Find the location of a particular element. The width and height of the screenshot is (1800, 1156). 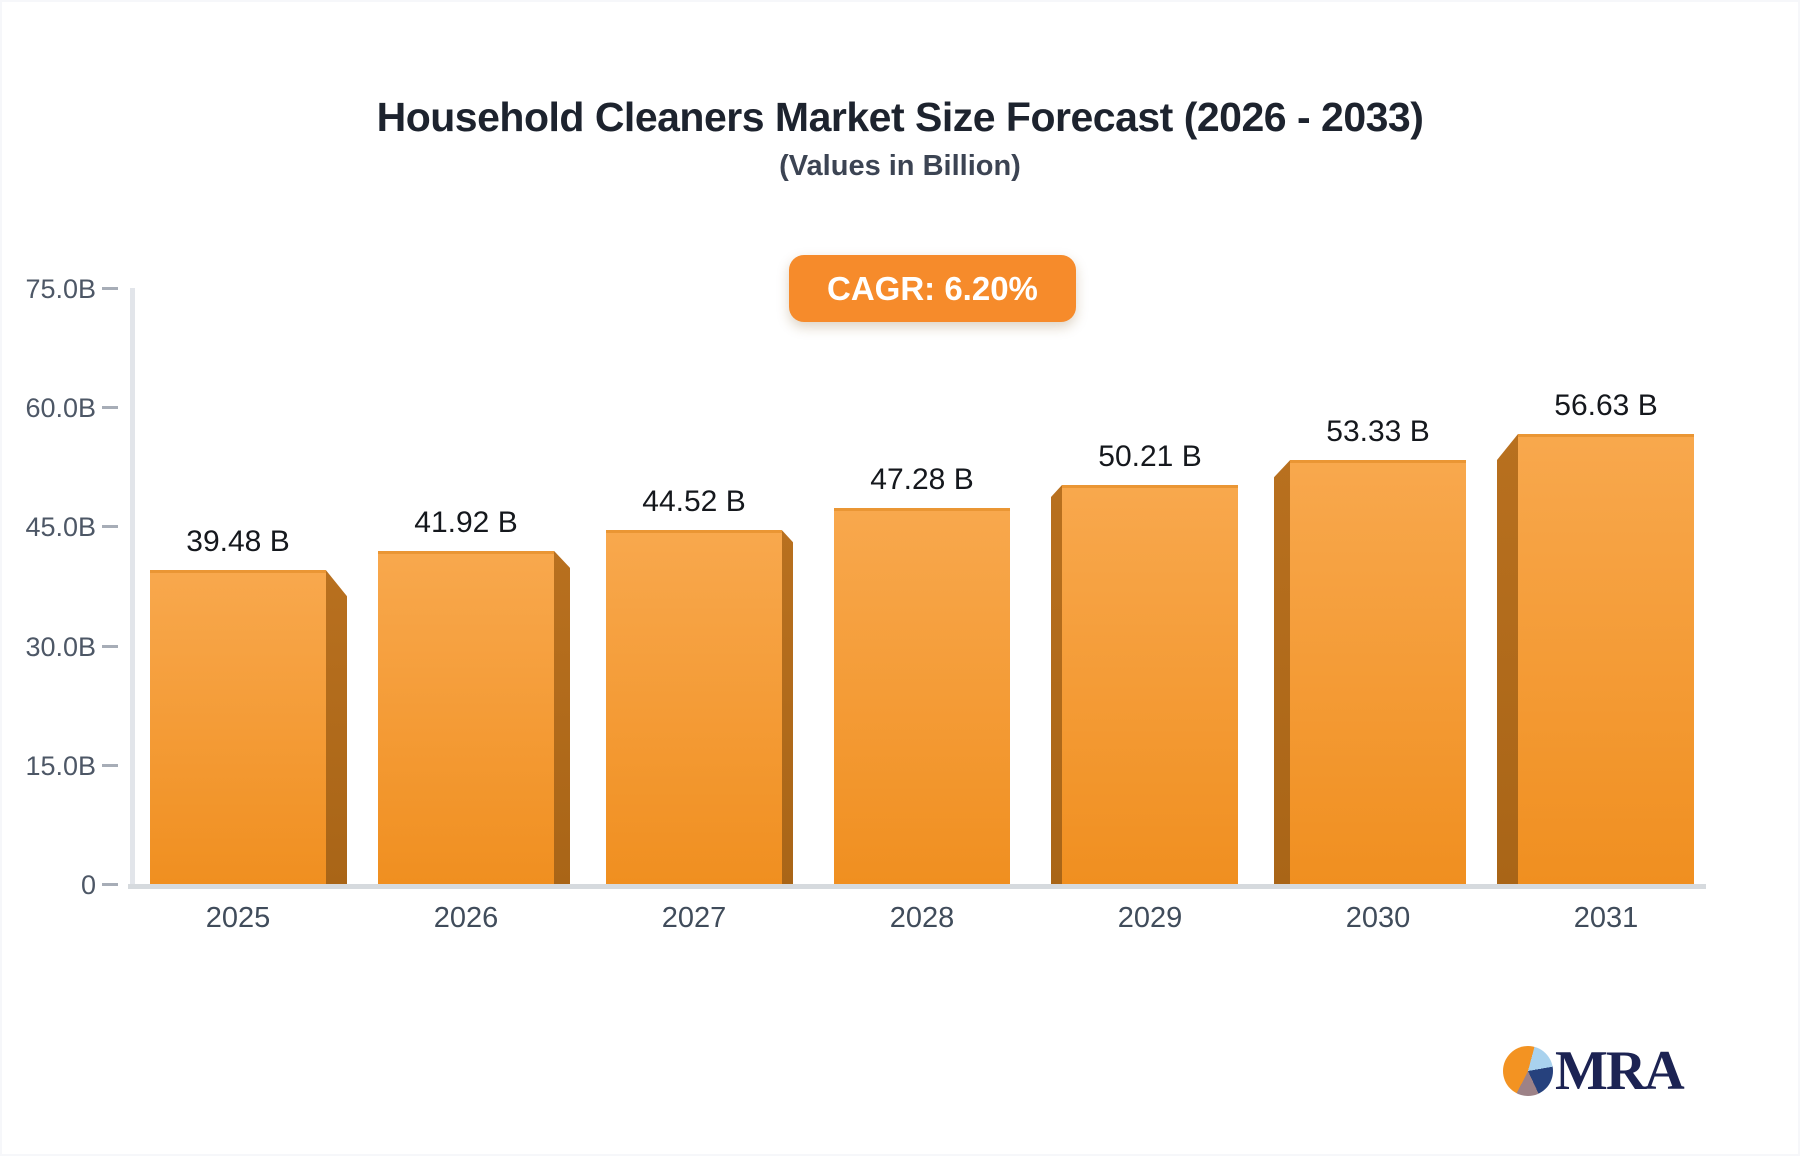

x-tick-label: 2026 is located at coordinates (466, 918).